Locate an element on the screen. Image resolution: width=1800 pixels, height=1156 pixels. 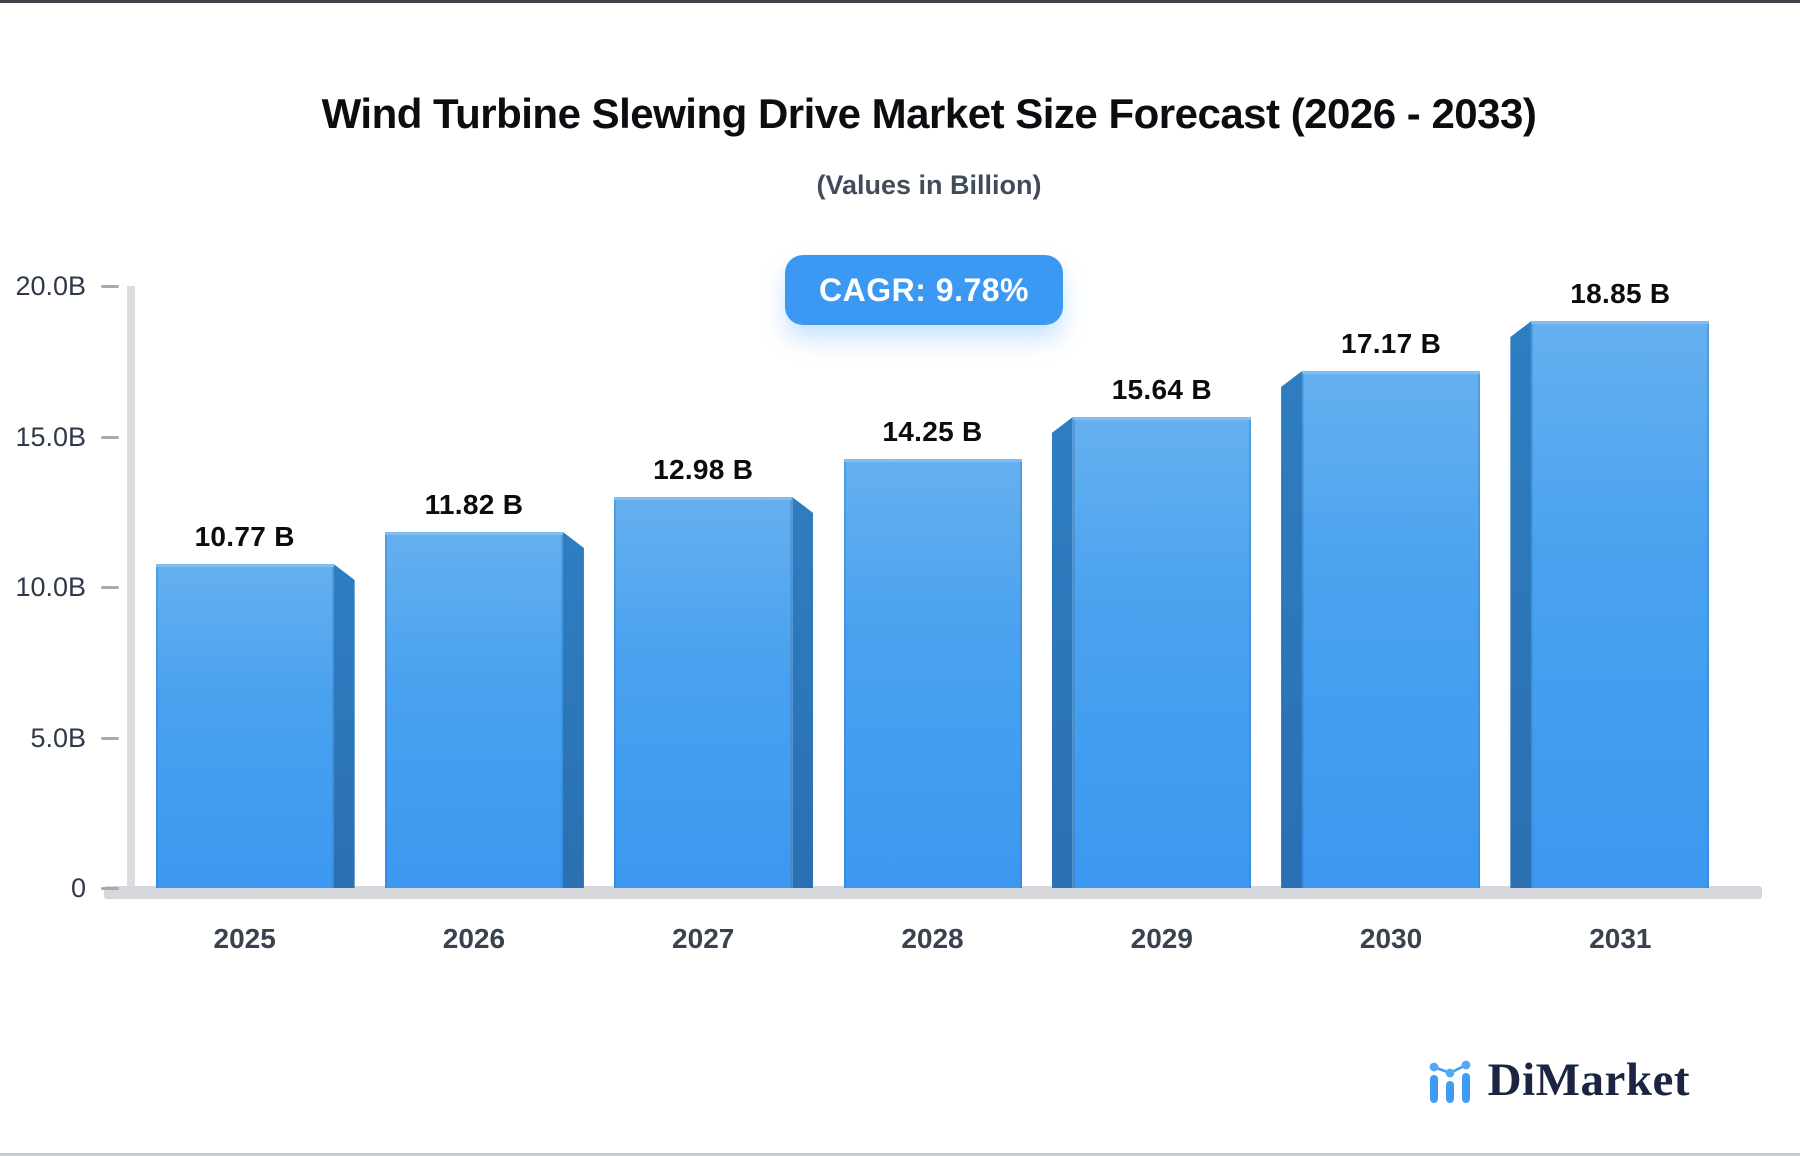
bar-value-label: 17.17 B is located at coordinates (1391, 343).